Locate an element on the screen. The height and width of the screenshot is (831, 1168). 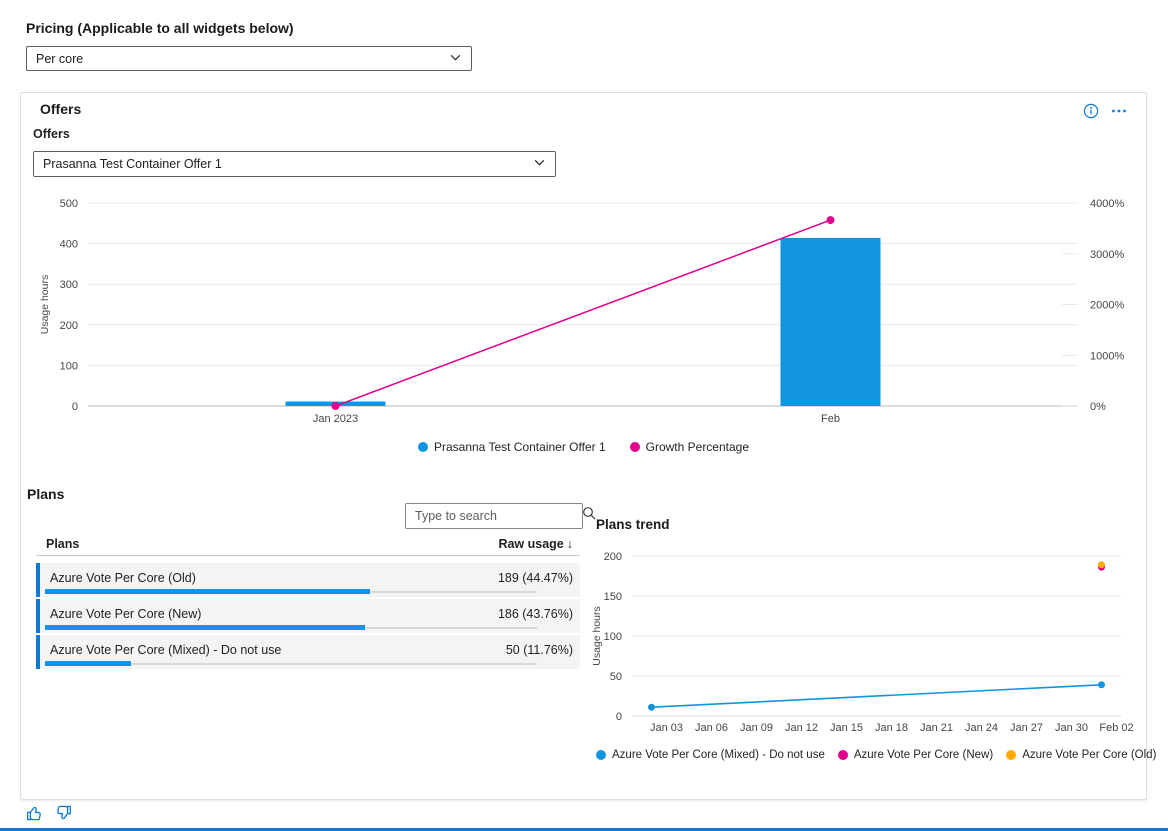
plan-name: Azure Vote Per Core (Old) is located at coordinates (123, 578).